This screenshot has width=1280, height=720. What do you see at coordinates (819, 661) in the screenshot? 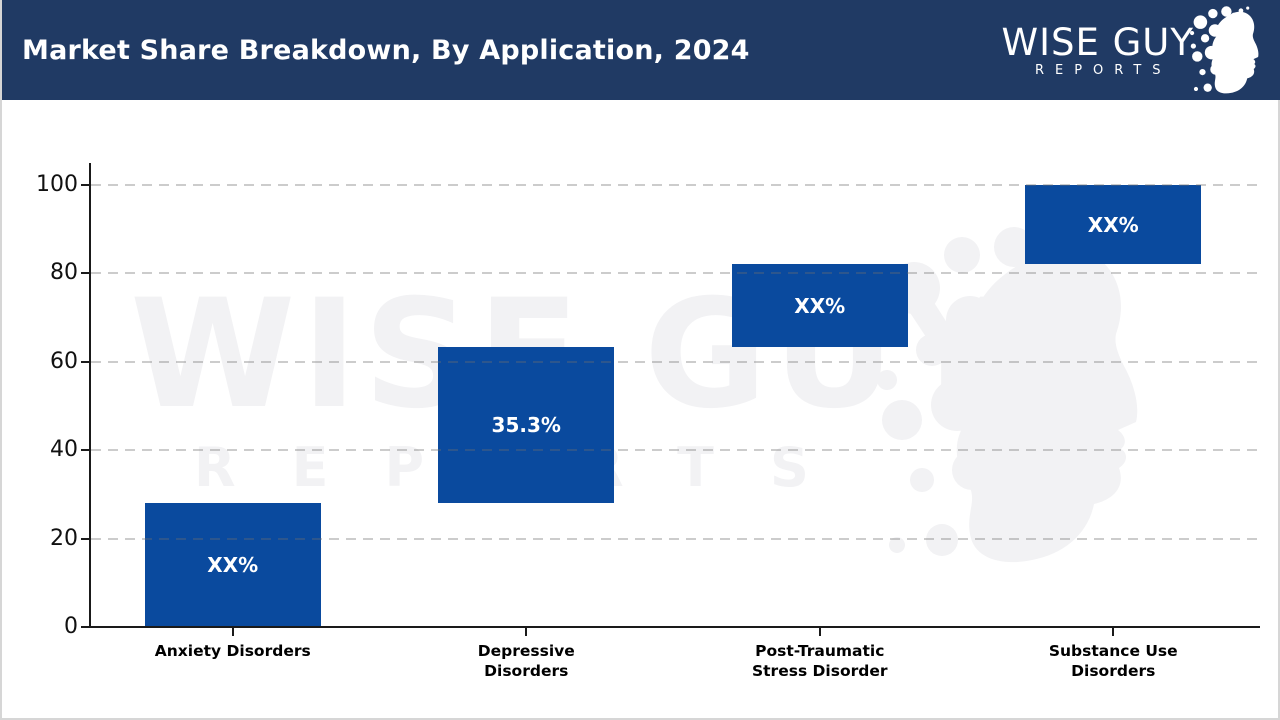
I see `x-category-label: Post-Traumatic Stress Disorder` at bounding box center [819, 661].